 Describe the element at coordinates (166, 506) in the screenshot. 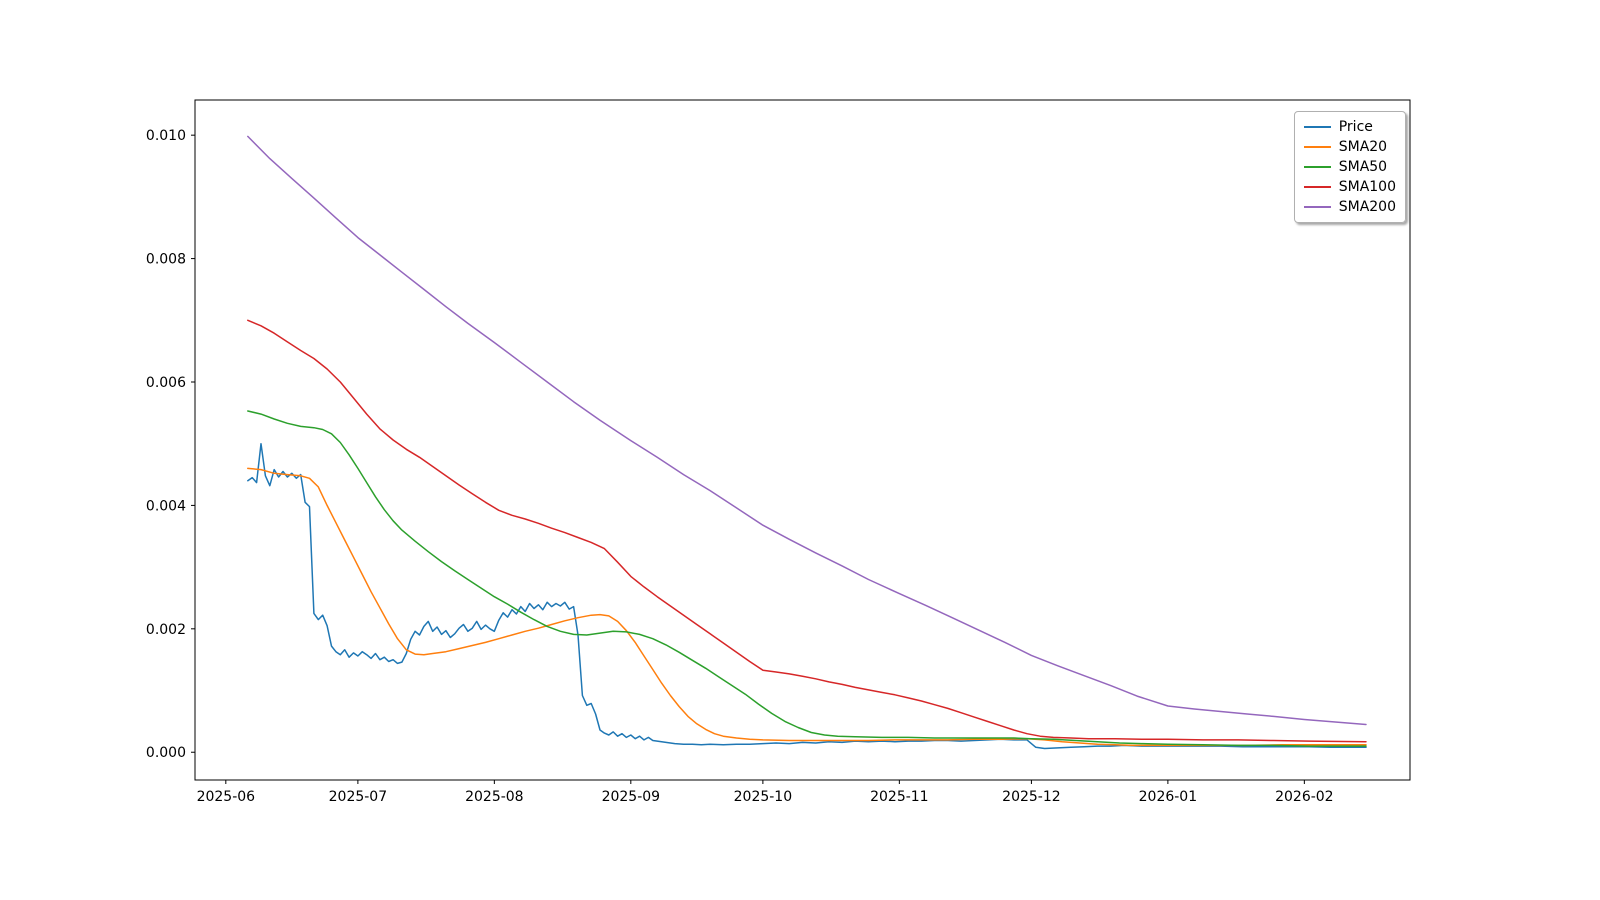

I see `y-tick-label: 0.004` at that location.